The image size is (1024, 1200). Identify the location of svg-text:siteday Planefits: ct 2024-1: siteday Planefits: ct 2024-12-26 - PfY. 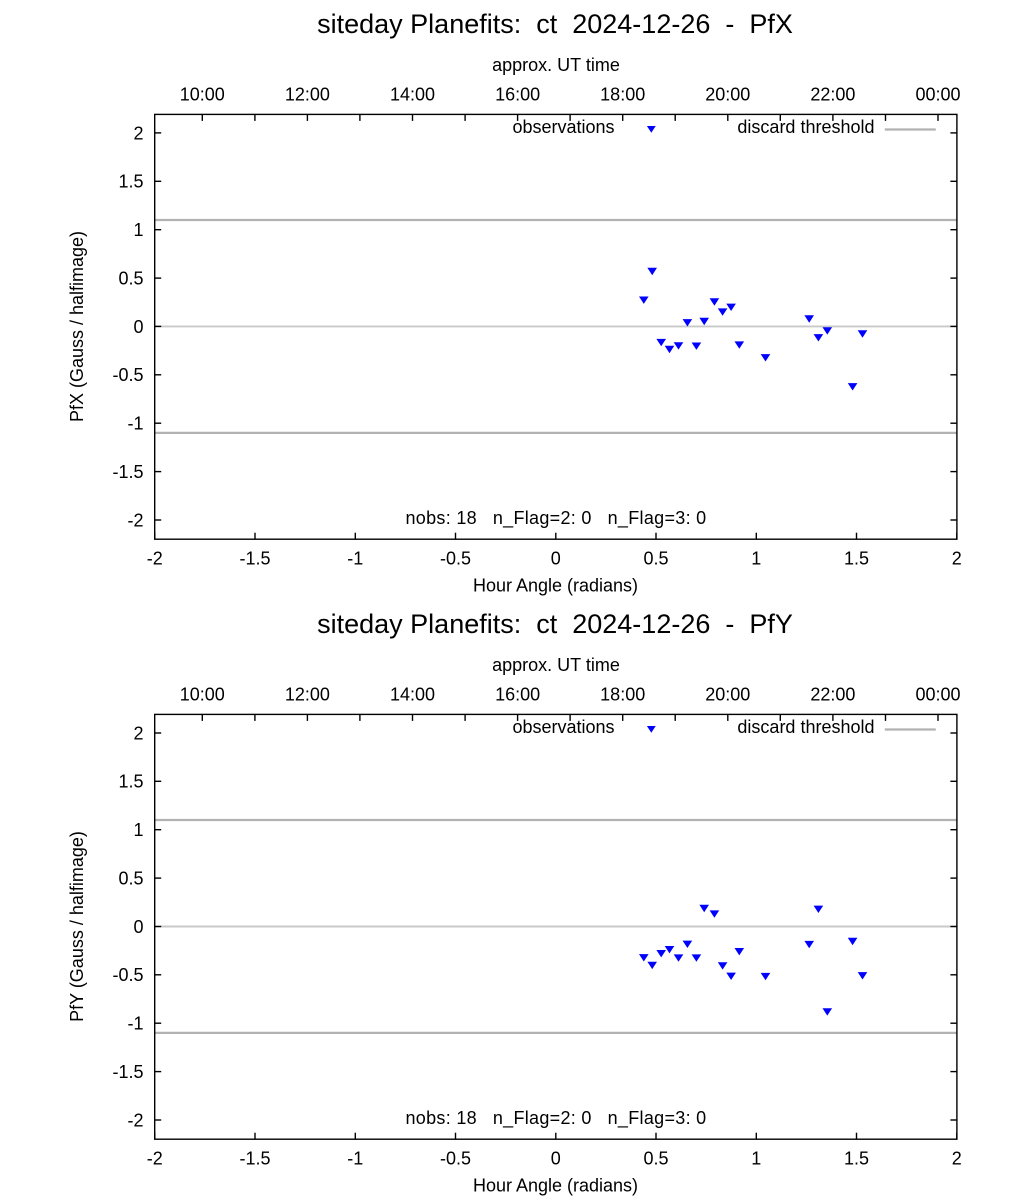
(555, 624).